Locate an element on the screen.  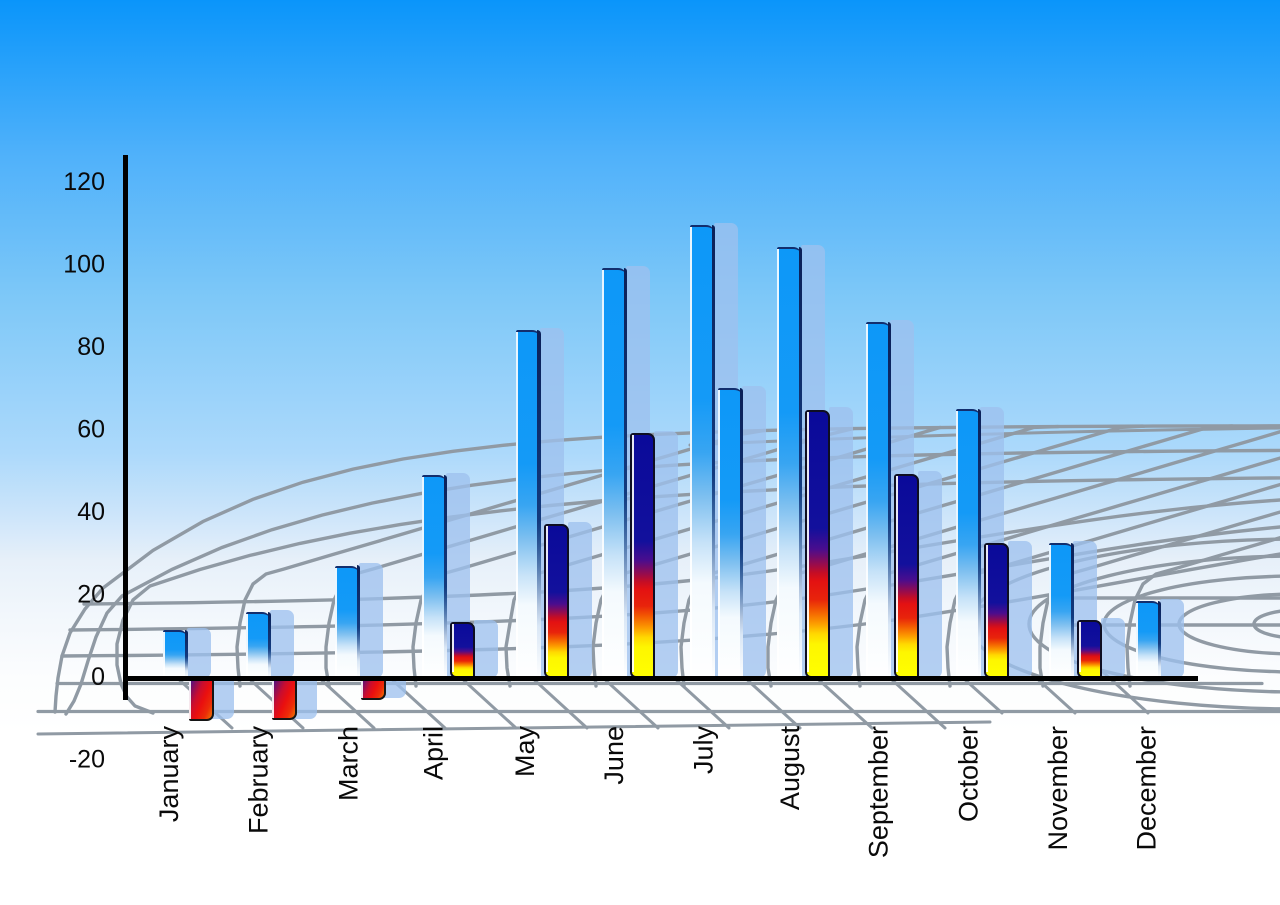
svg-text: April is located at coordinates (433, 753).